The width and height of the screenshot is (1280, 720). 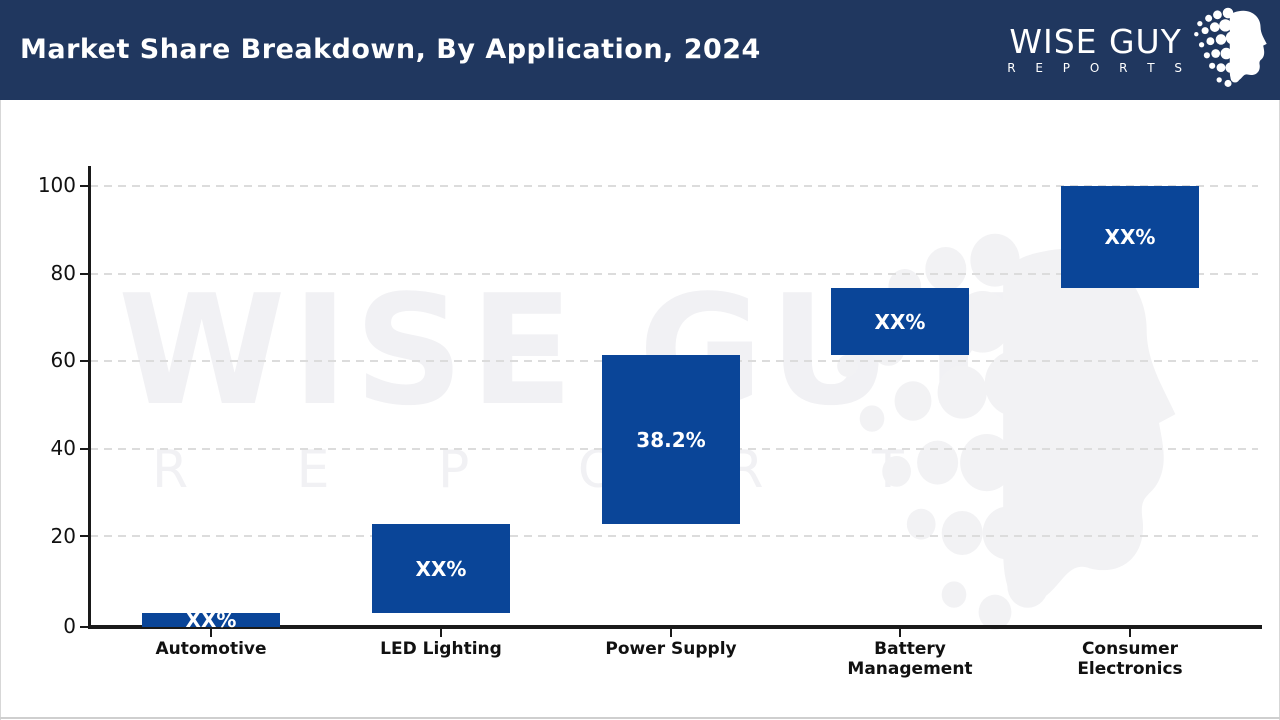 What do you see at coordinates (671, 633) in the screenshot?
I see `x-tick-power-supply` at bounding box center [671, 633].